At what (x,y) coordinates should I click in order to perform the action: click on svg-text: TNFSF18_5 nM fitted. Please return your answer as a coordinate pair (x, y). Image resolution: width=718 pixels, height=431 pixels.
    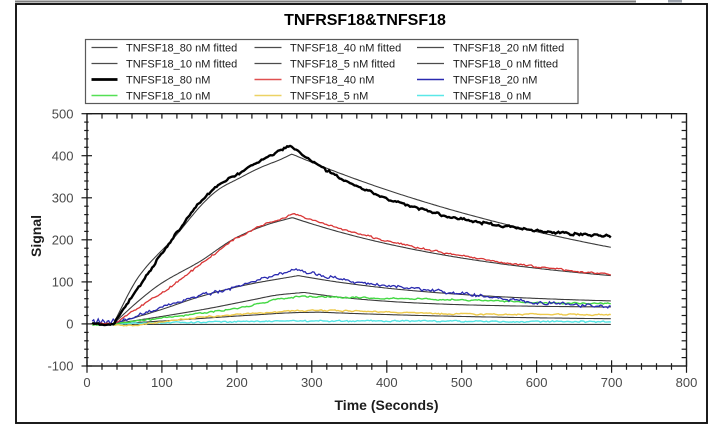
    Looking at the image, I should click on (342, 65).